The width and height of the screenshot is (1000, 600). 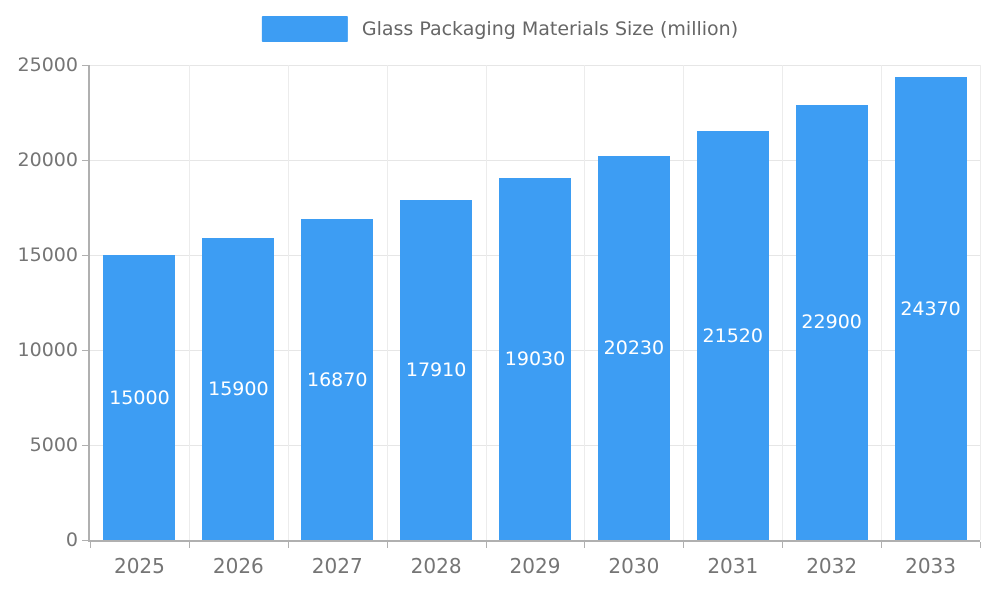 I want to click on bar: 24370, so click(x=930, y=308).